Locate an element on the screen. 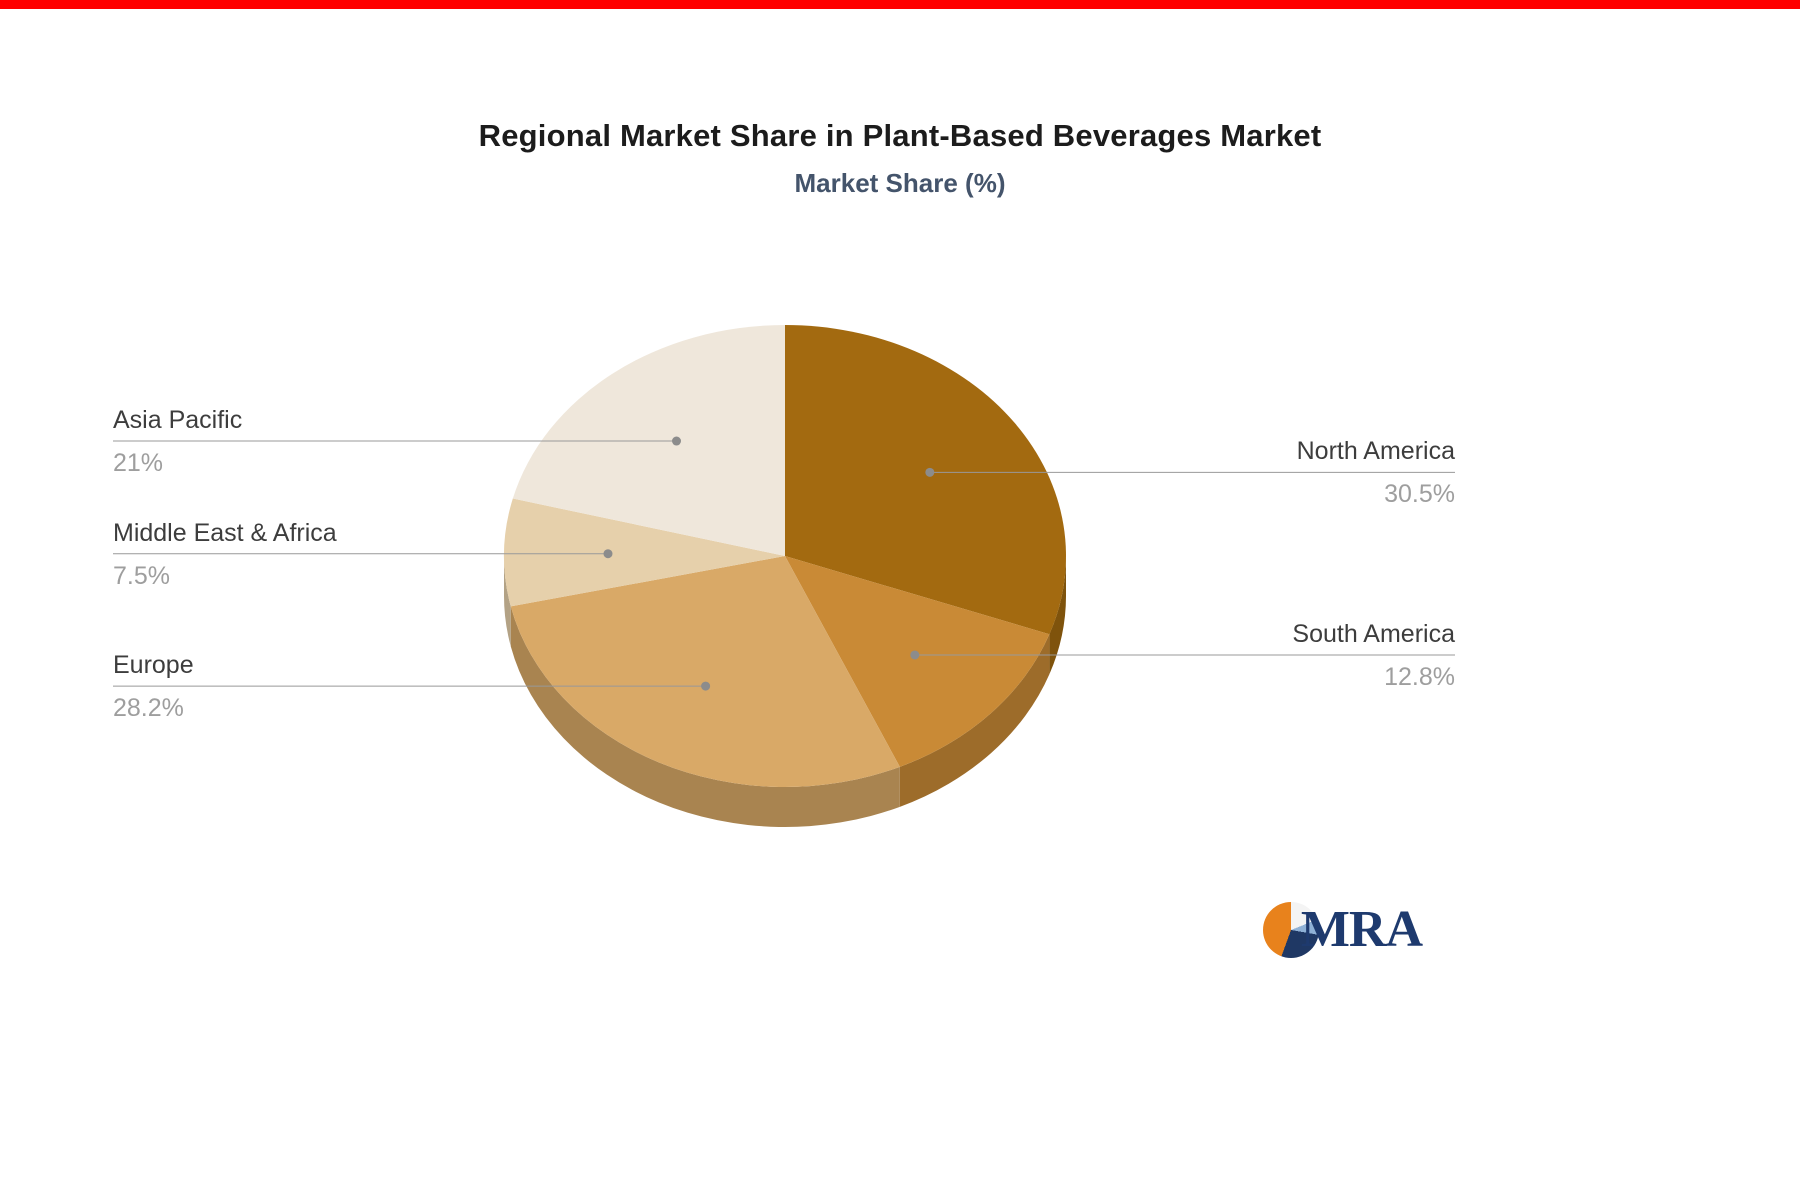 This screenshot has height=1196, width=1800. slice-pct: 21% is located at coordinates (138, 463).